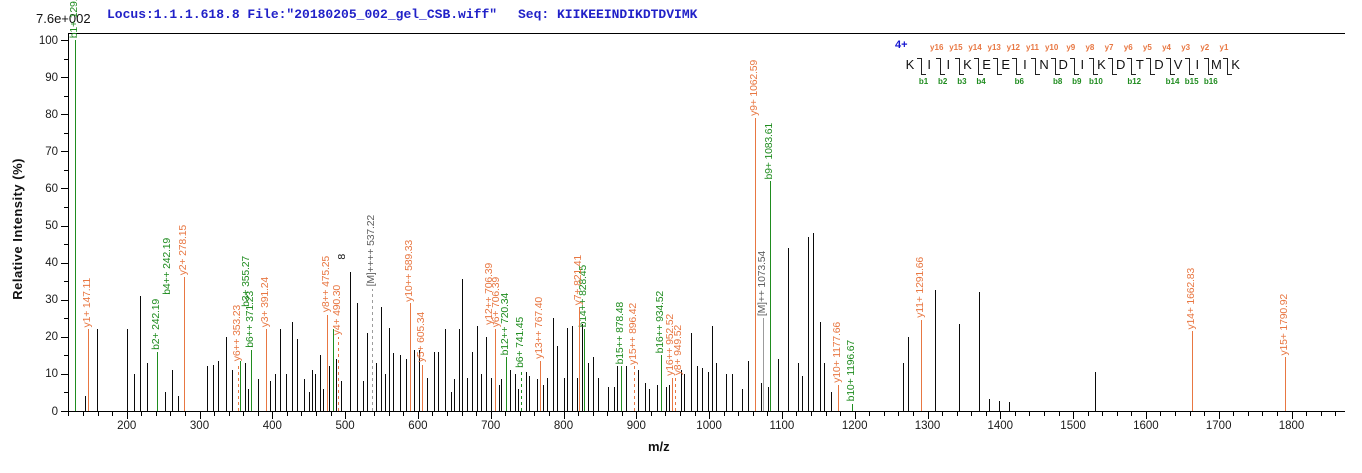 The image size is (1362, 473). What do you see at coordinates (409, 270) in the screenshot?
I see `peak-label: y10++ 589.33` at bounding box center [409, 270].